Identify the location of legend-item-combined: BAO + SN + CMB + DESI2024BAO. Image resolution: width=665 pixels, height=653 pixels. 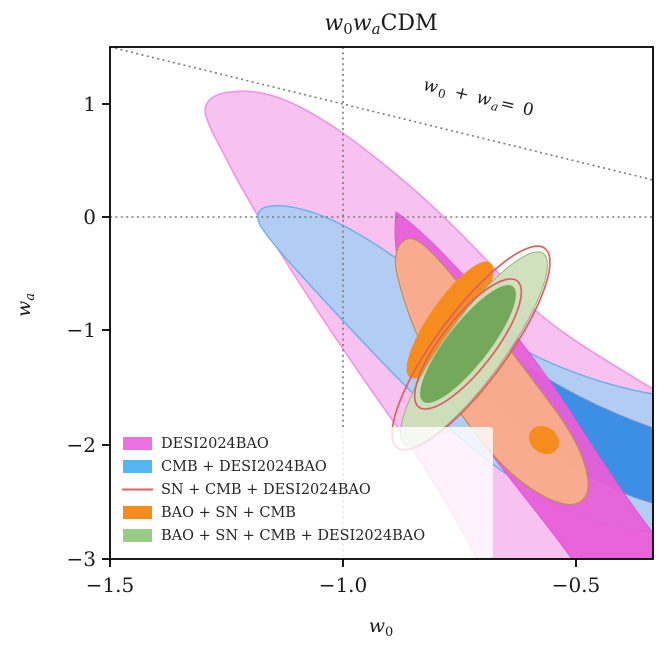
(274, 536).